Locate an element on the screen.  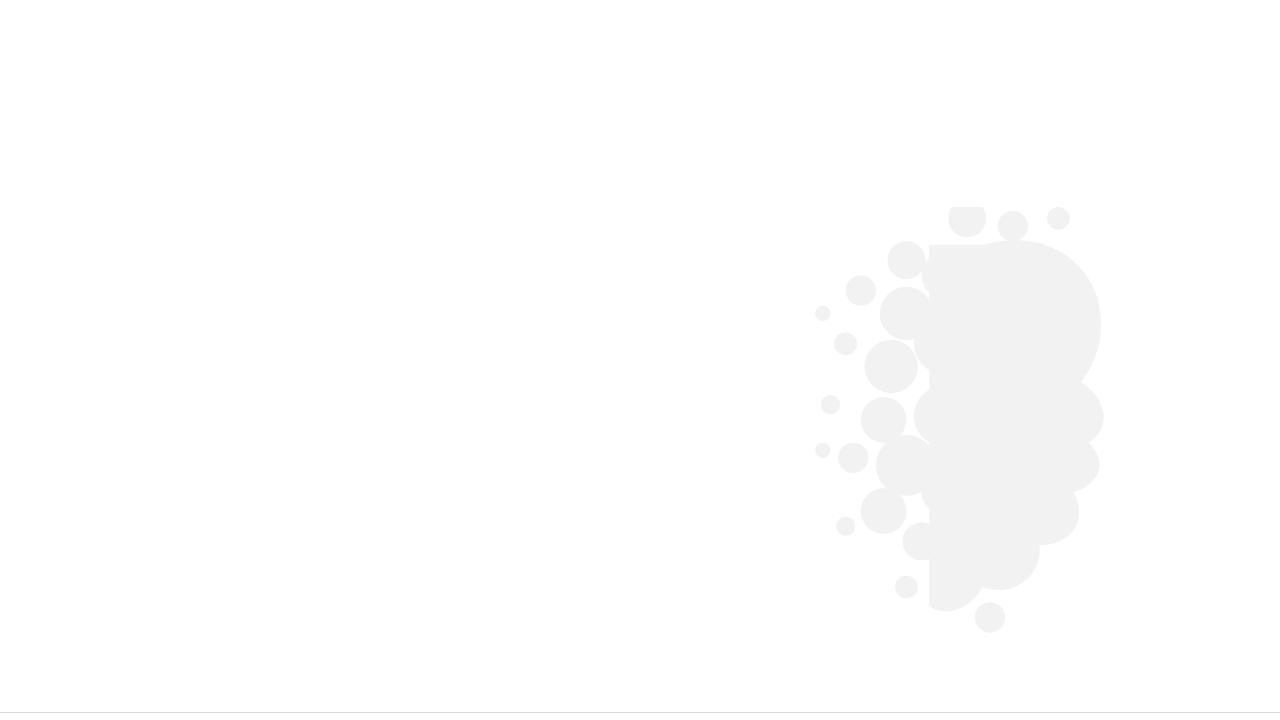
y-axis-line is located at coordinates (112, 391).